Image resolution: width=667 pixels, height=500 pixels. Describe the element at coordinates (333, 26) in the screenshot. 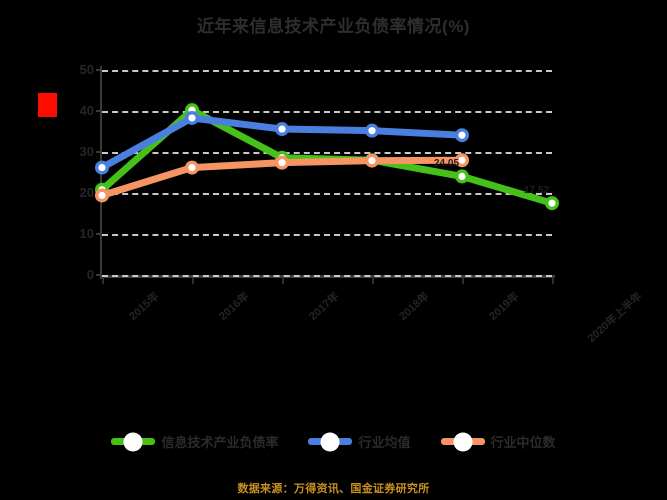

I see `chart-title: 近年来信息技术产业负债率情况(%)` at that location.